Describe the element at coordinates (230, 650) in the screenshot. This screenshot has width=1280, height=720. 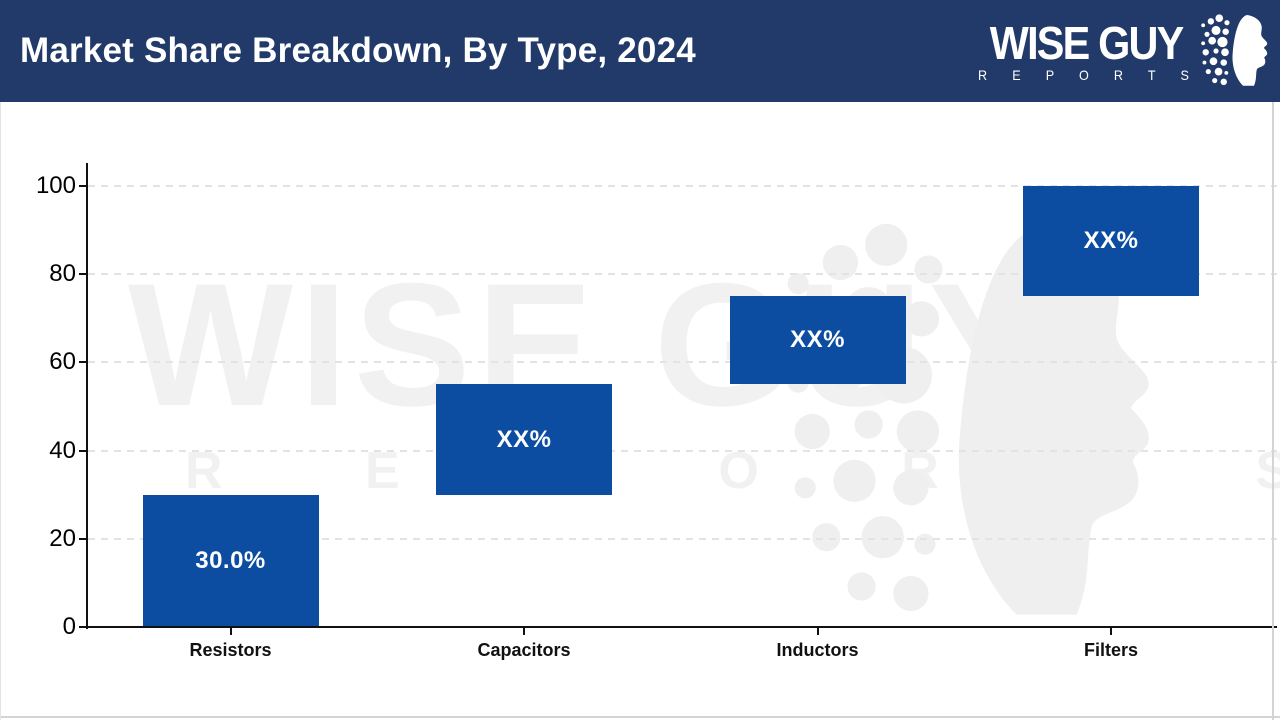
I see `category-label: Resistors` at that location.